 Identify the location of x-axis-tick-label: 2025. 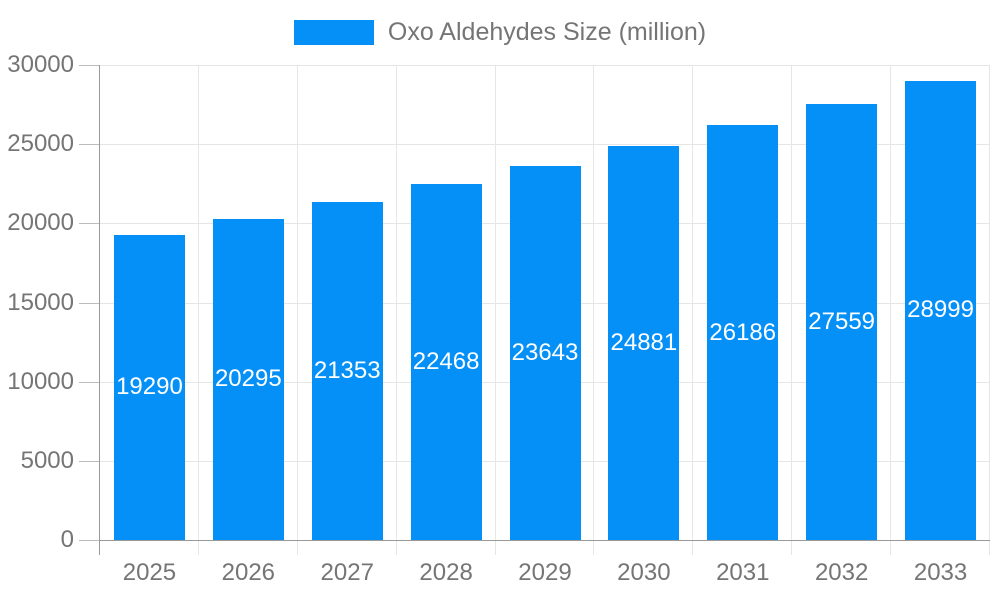
(149, 572).